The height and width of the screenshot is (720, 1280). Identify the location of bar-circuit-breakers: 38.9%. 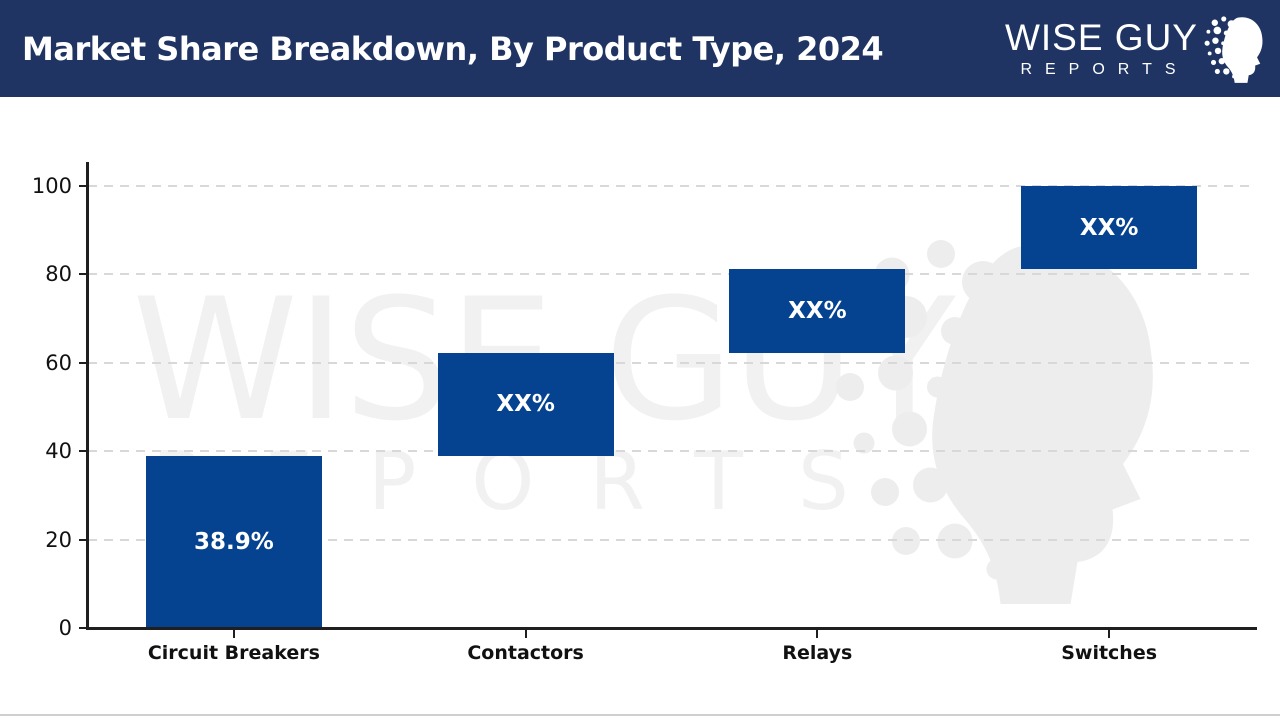
(233, 542).